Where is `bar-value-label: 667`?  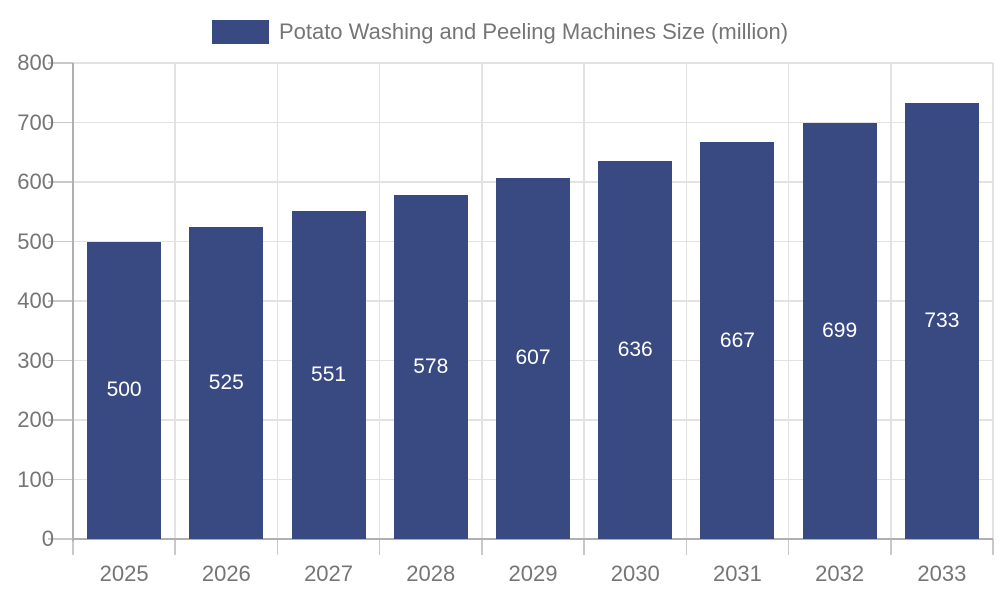 bar-value-label: 667 is located at coordinates (737, 340).